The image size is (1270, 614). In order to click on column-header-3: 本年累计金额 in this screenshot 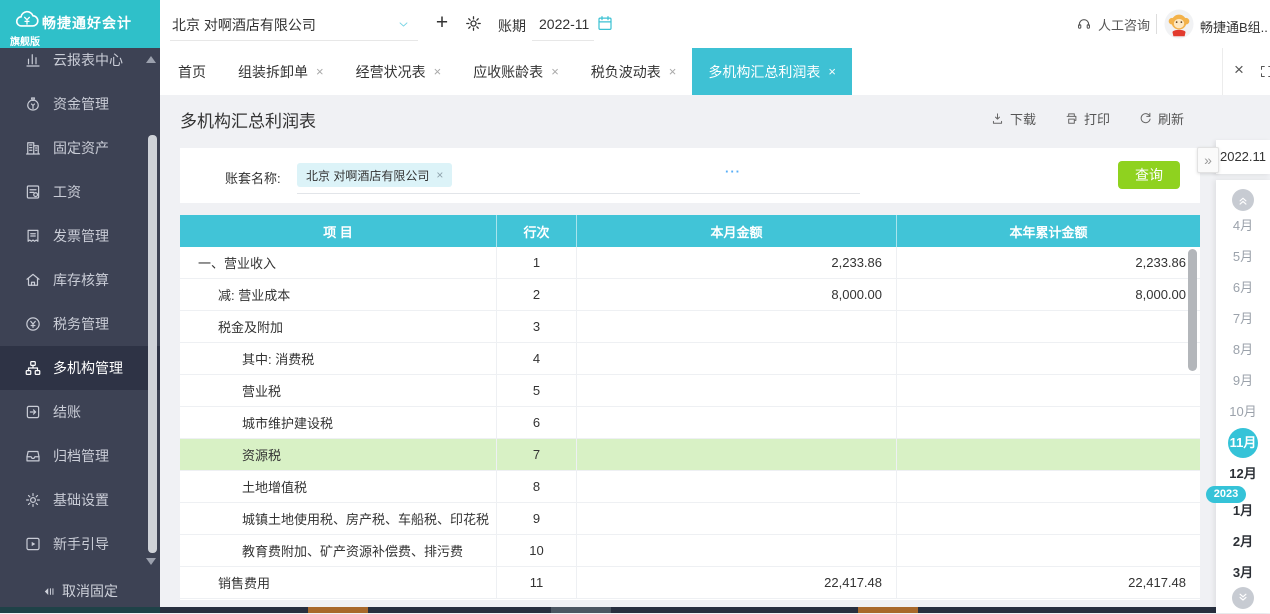, I will do `click(1048, 232)`.